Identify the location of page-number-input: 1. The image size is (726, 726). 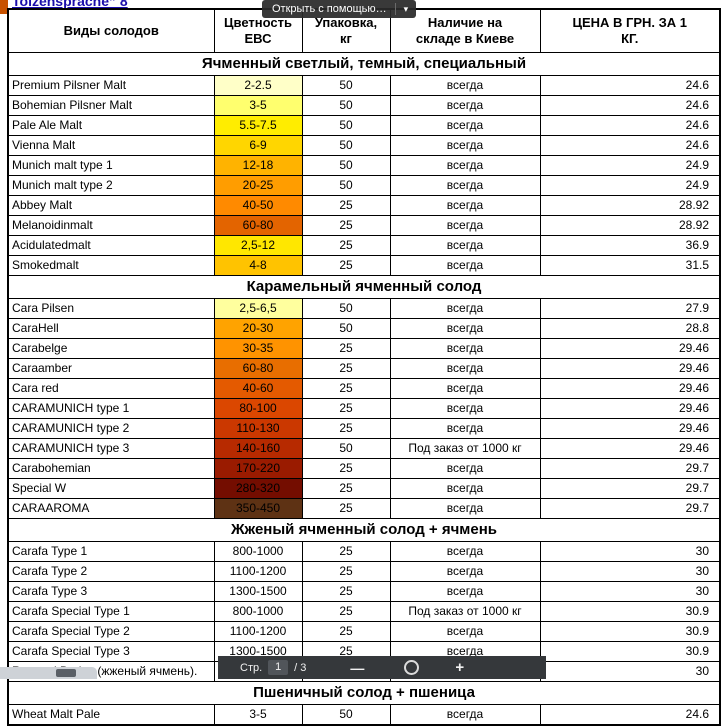
(278, 667).